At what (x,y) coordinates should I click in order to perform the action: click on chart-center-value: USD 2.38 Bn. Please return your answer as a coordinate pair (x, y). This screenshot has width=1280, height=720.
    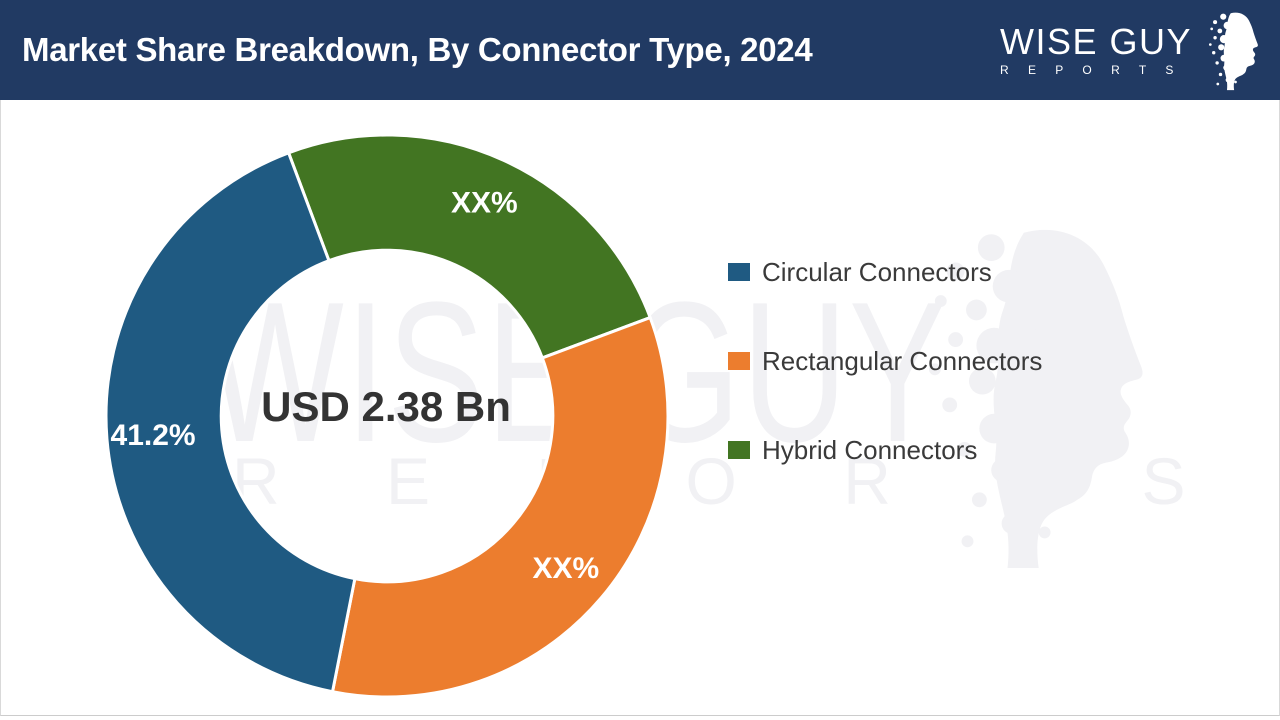
    Looking at the image, I should click on (386, 406).